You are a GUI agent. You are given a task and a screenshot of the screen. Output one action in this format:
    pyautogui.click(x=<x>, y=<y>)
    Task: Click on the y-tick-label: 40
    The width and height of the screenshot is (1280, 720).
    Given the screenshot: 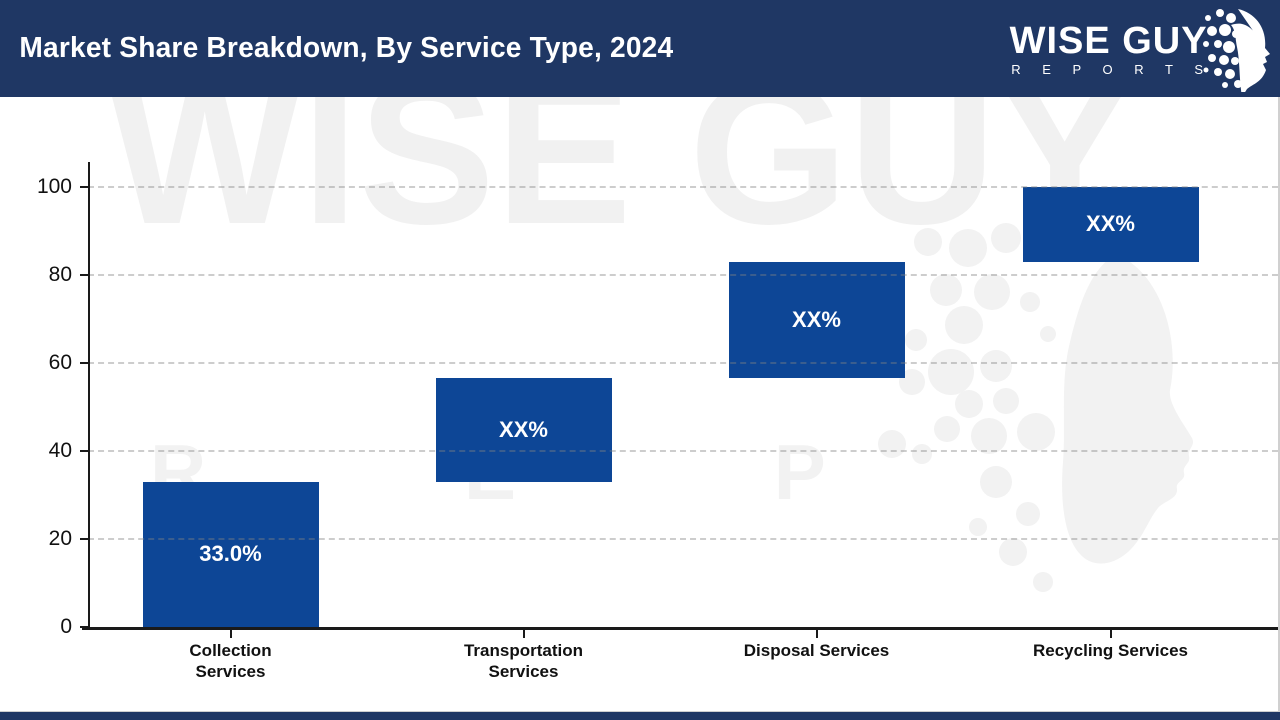 What is the action you would take?
    pyautogui.click(x=60, y=450)
    